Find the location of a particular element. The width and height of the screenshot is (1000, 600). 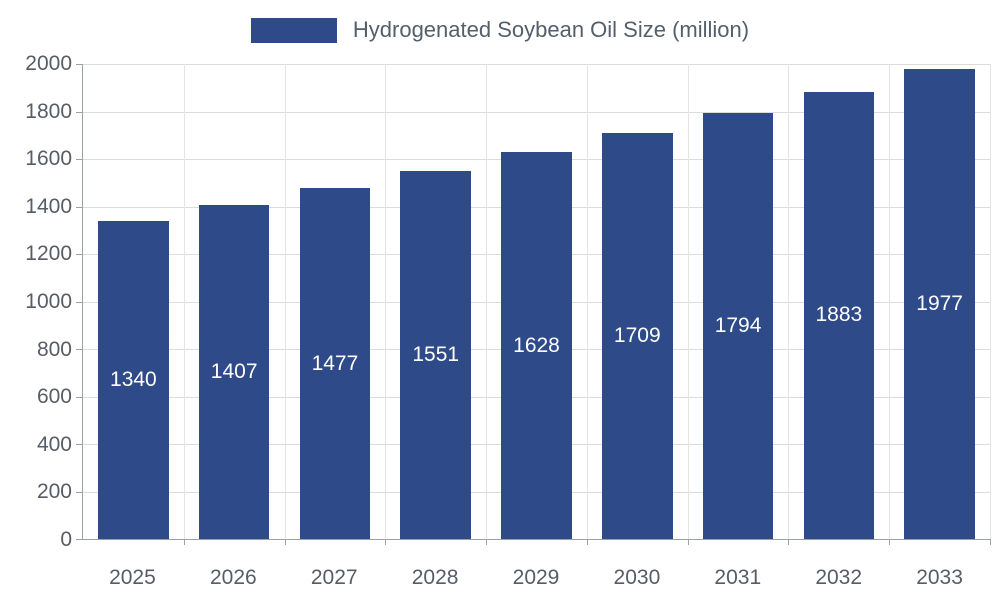

bar-value-label: 1551 is located at coordinates (436, 354).